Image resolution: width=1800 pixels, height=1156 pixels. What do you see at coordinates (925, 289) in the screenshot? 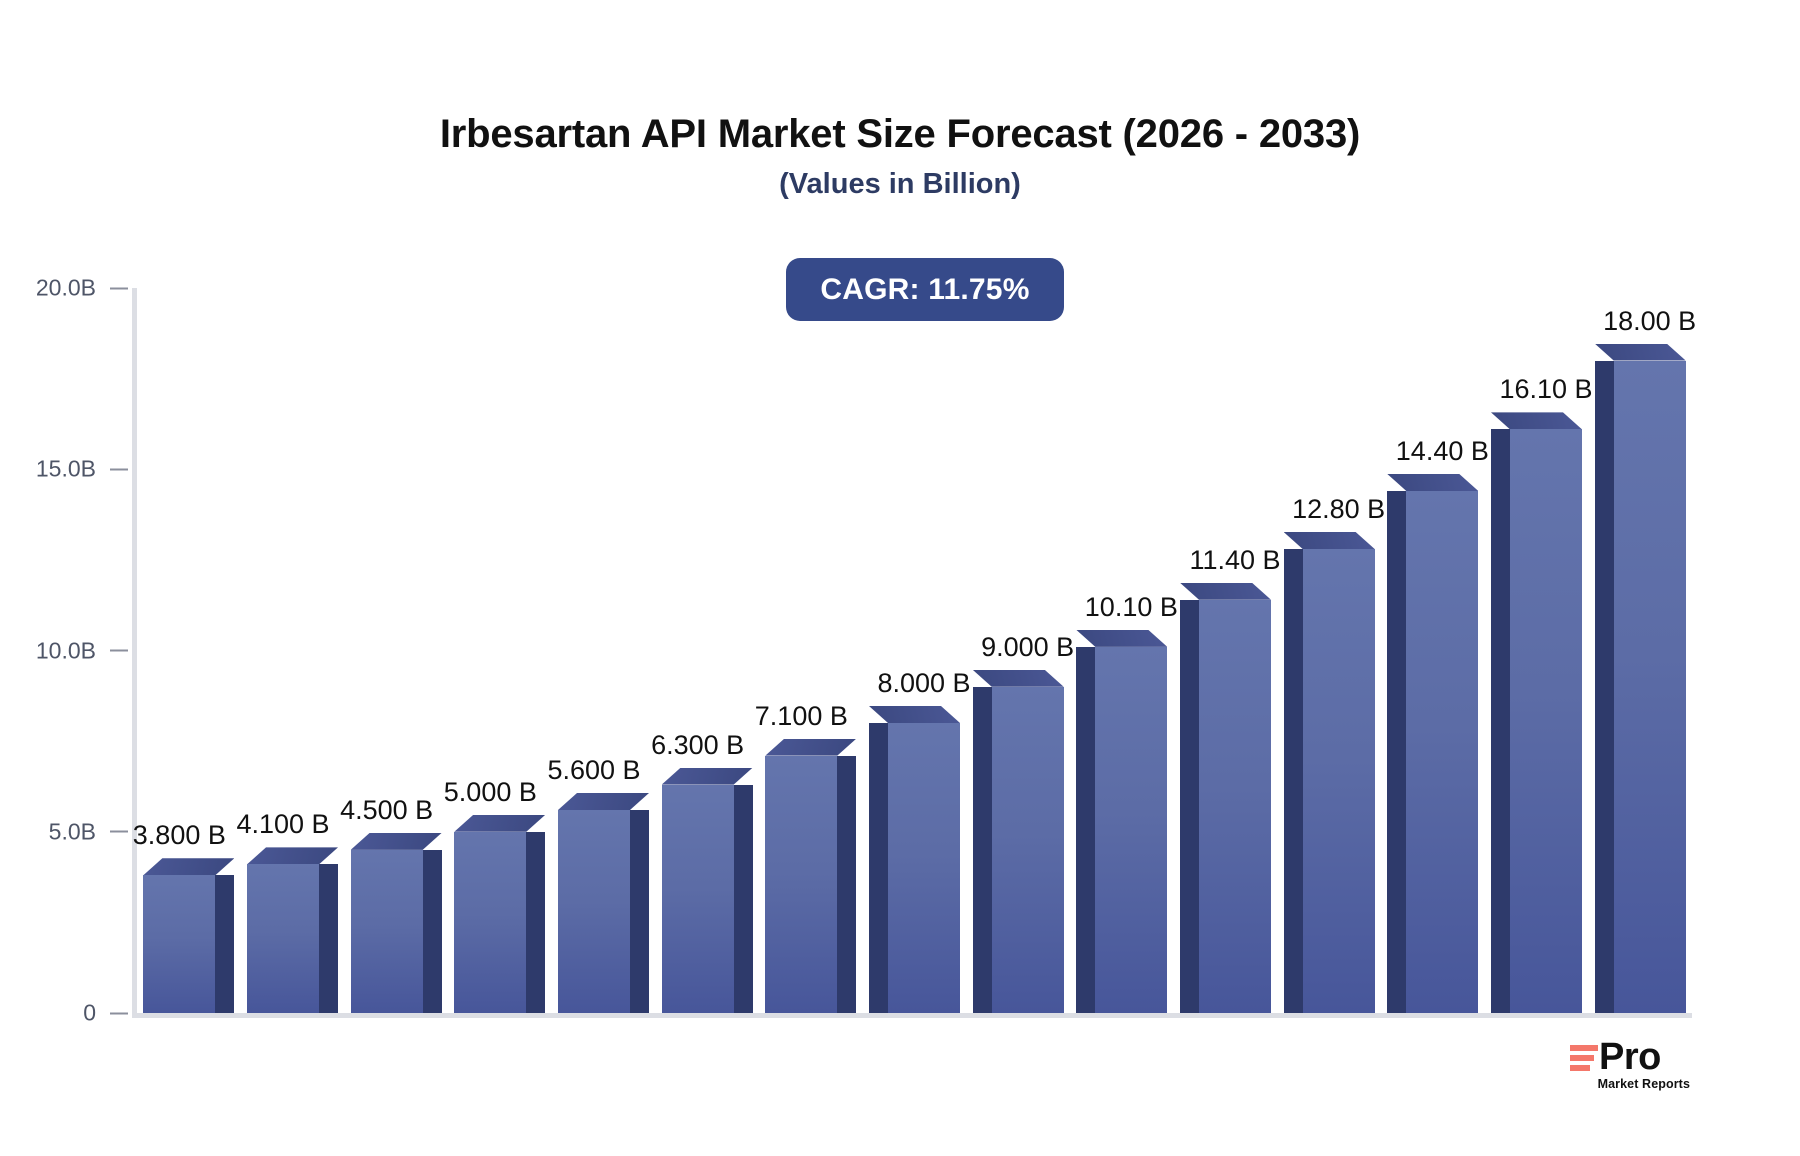
I see `cagr-badge: CAGR: 11.75%` at bounding box center [925, 289].